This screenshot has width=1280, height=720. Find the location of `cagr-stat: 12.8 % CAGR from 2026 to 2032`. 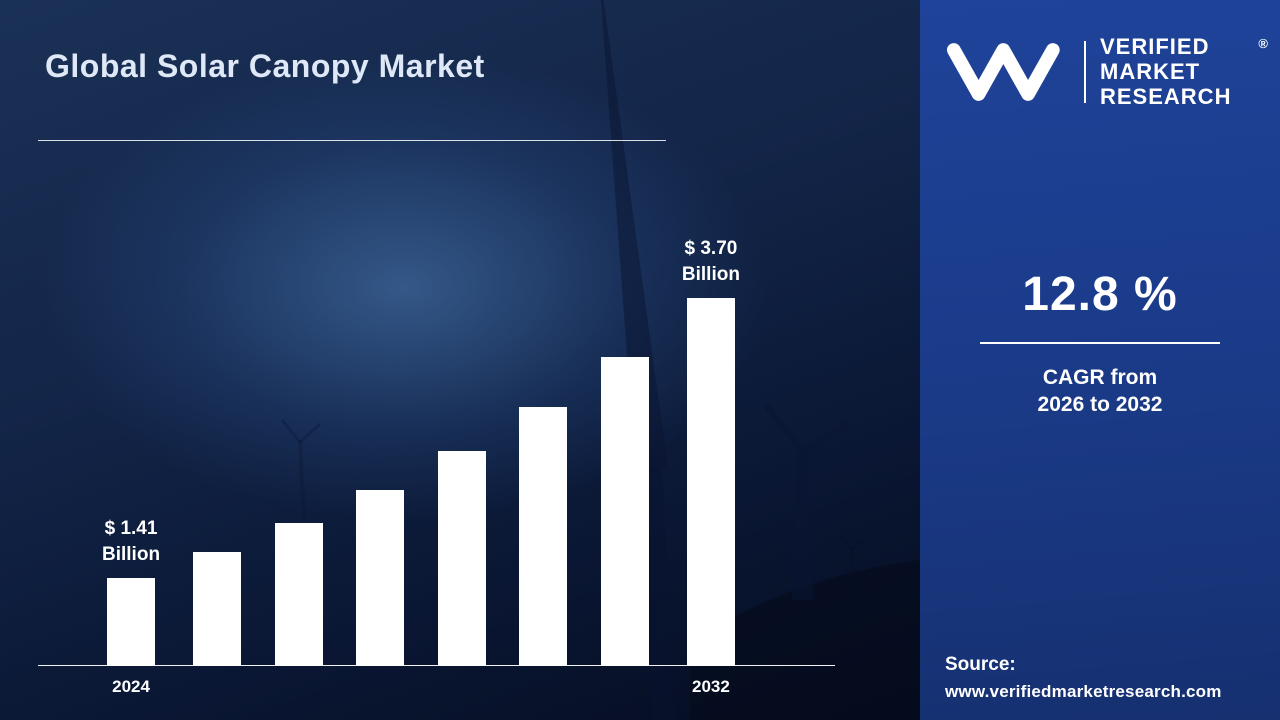

cagr-stat: 12.8 % CAGR from 2026 to 2032 is located at coordinates (1100, 342).